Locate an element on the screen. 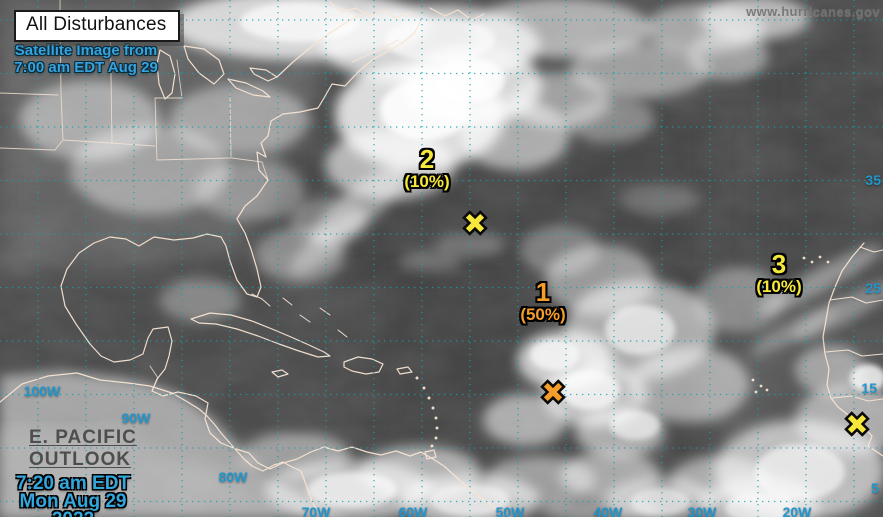 The width and height of the screenshot is (883, 517). disturbance-1-probability: (50%) is located at coordinates (543, 314).